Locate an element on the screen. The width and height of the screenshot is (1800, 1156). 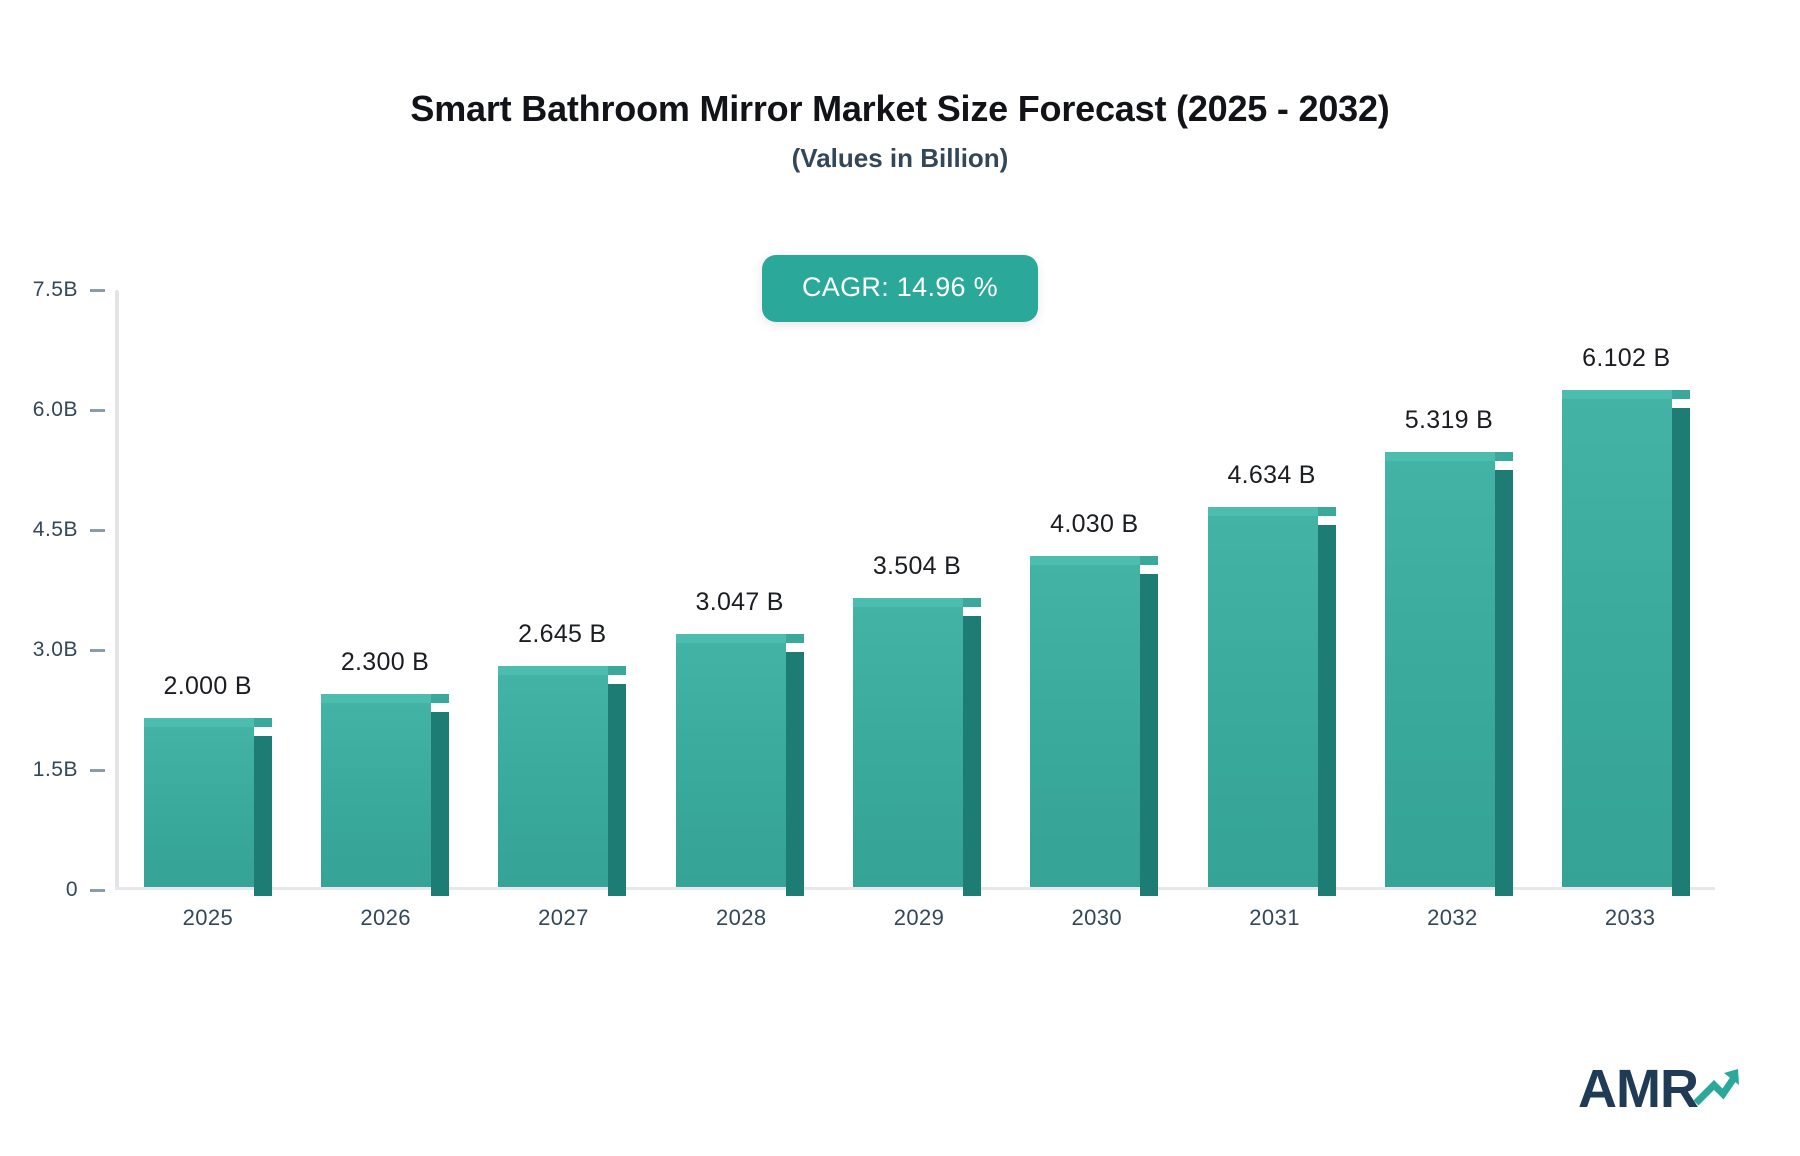
y-axis-tick: 4.5B is located at coordinates (74, 530).